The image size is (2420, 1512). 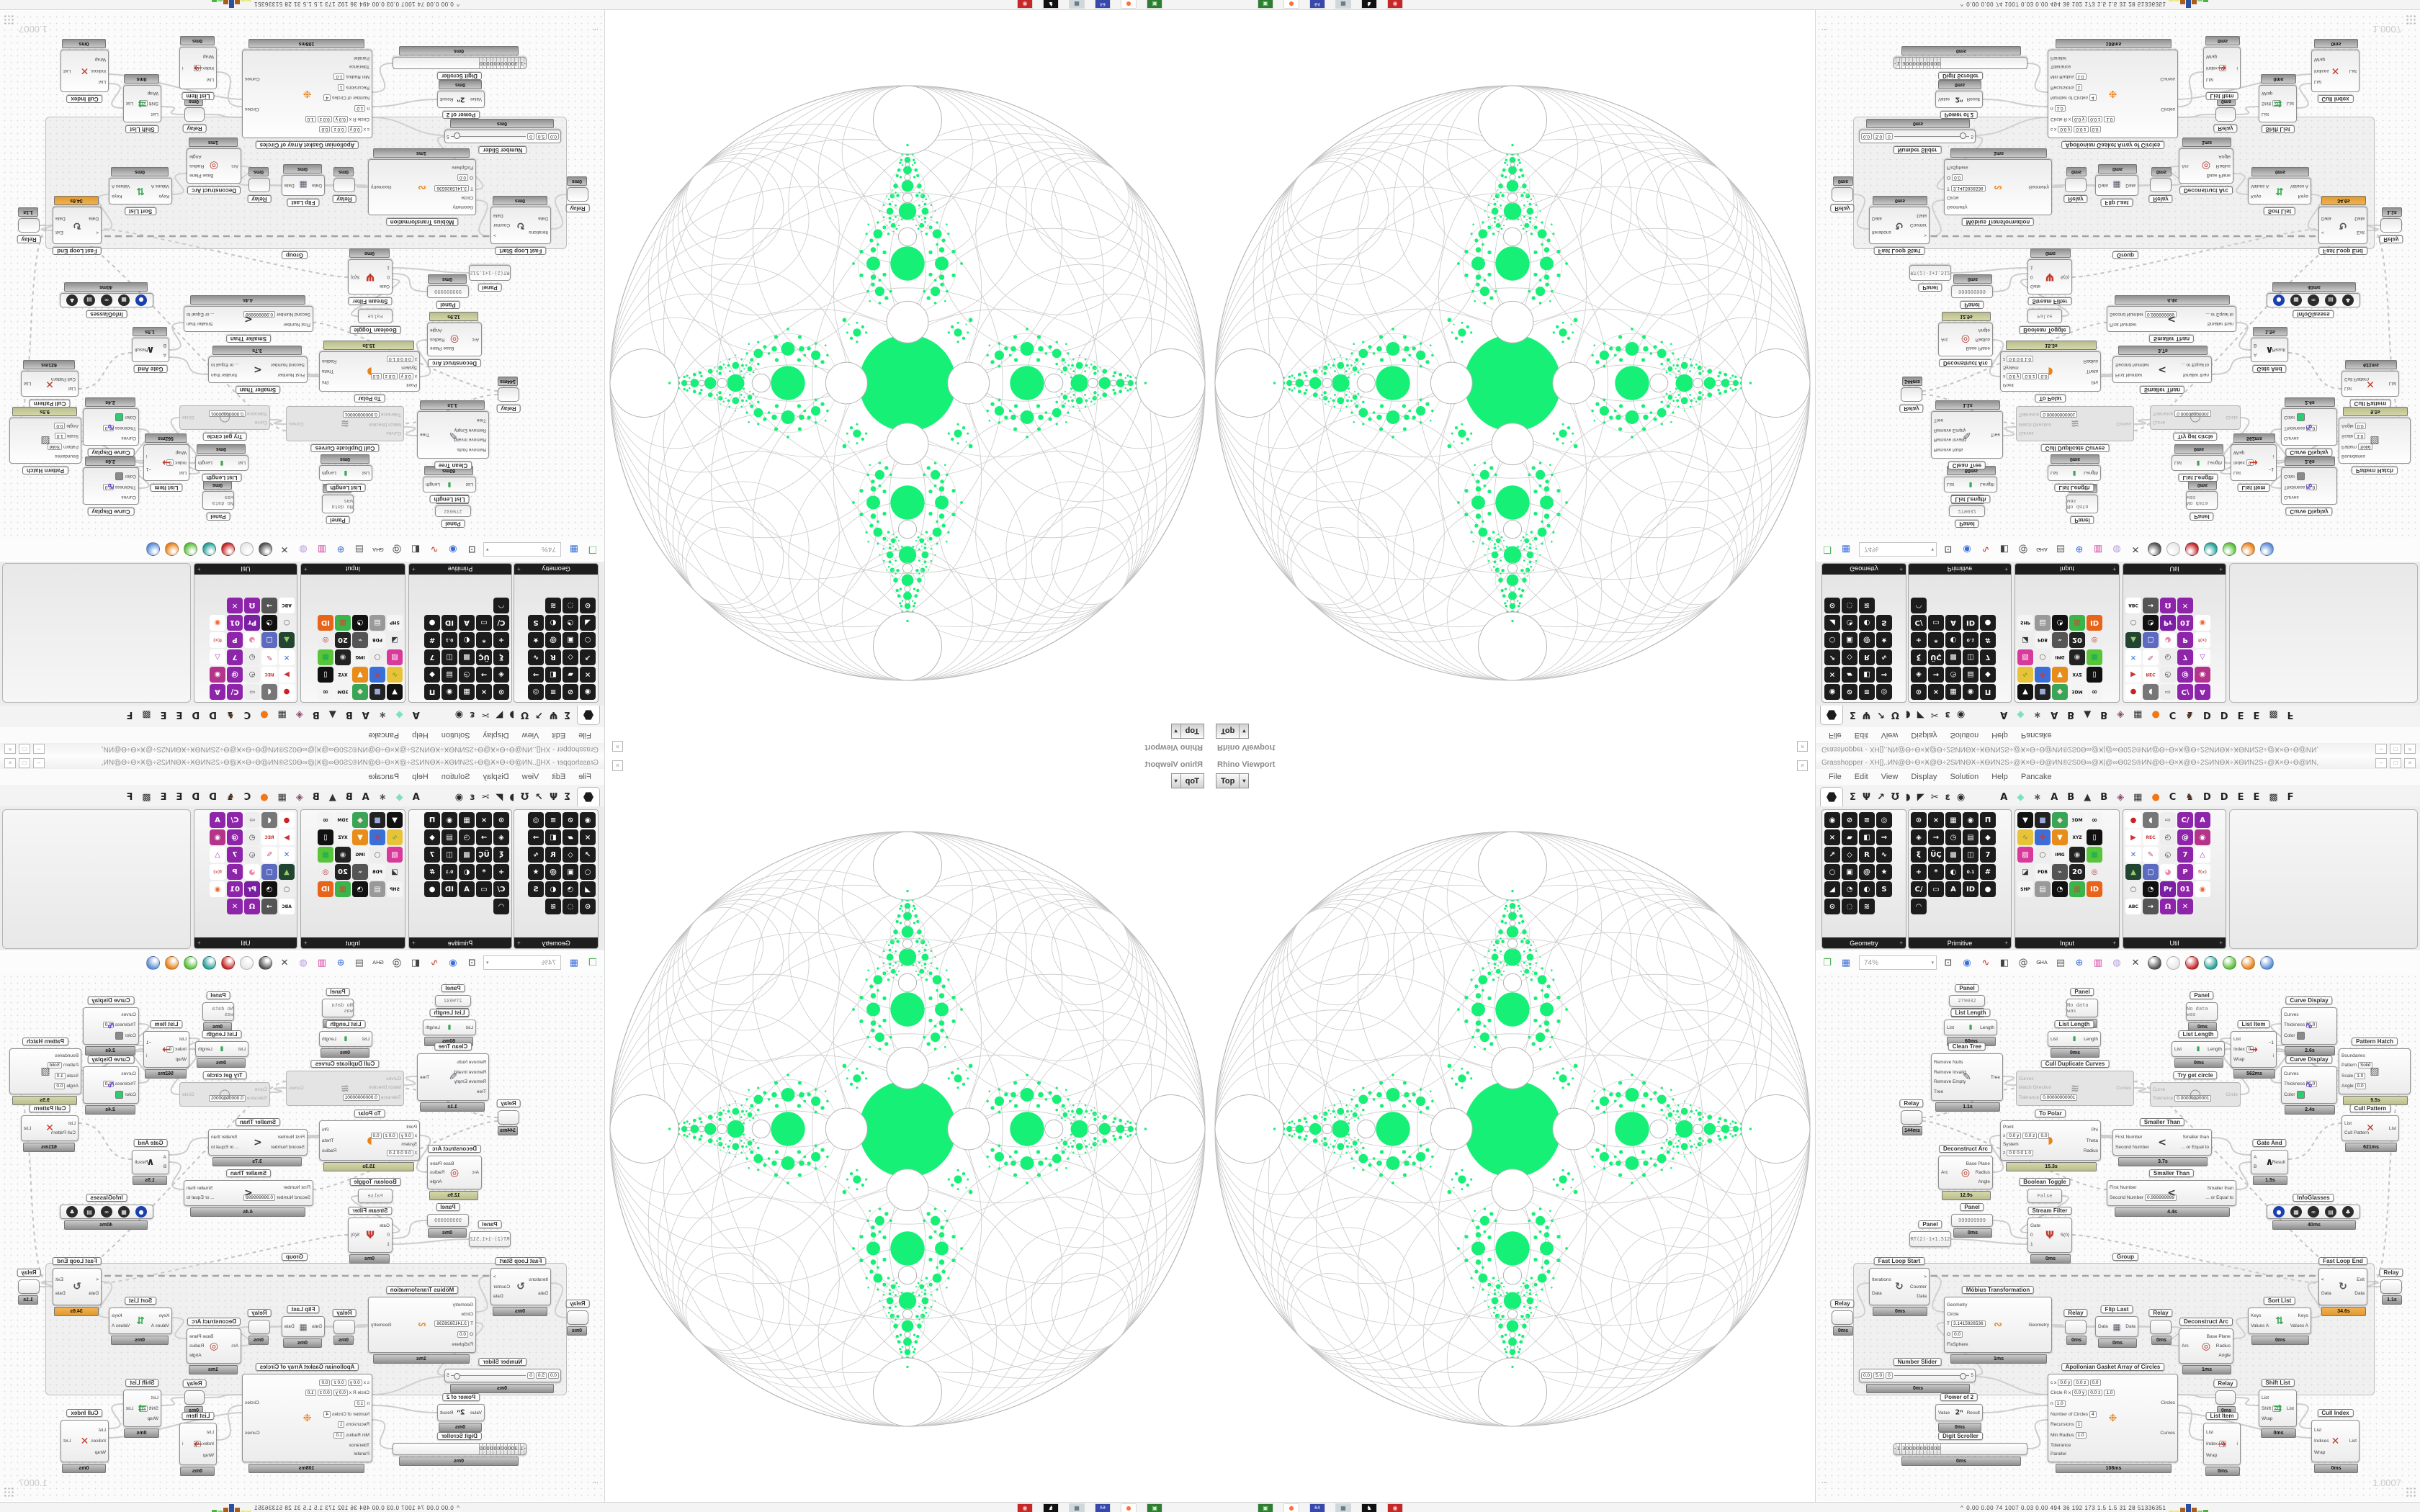 What do you see at coordinates (1919, 640) in the screenshot?
I see `component-icon: +` at bounding box center [1919, 640].